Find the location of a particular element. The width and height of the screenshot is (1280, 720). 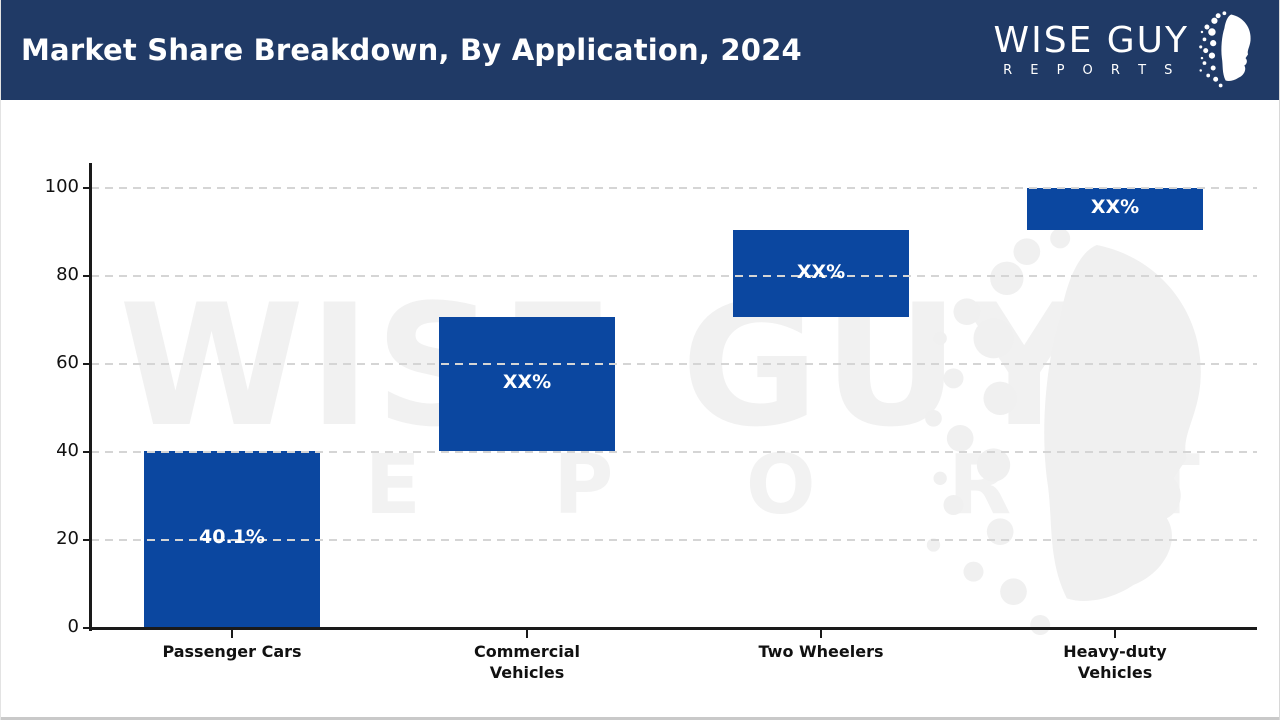

y-tick-label: 20 is located at coordinates (67, 538).